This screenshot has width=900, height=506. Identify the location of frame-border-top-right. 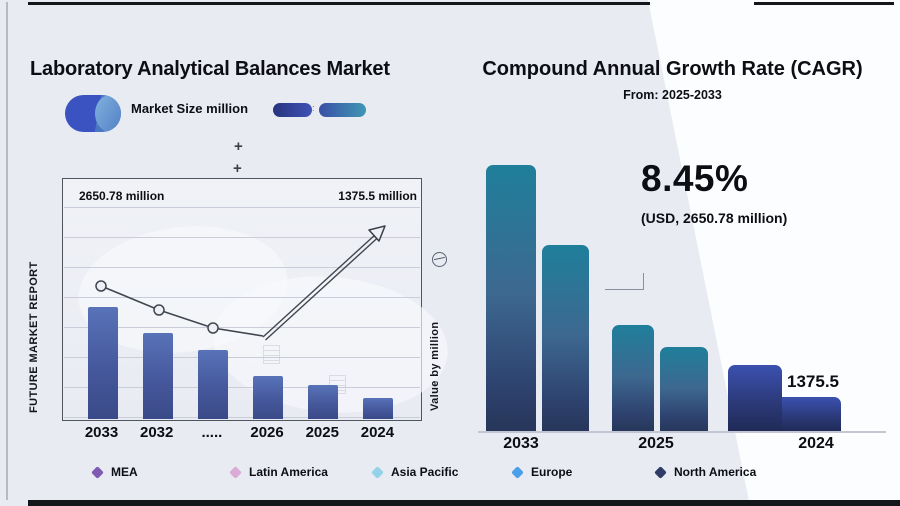
(824, 3).